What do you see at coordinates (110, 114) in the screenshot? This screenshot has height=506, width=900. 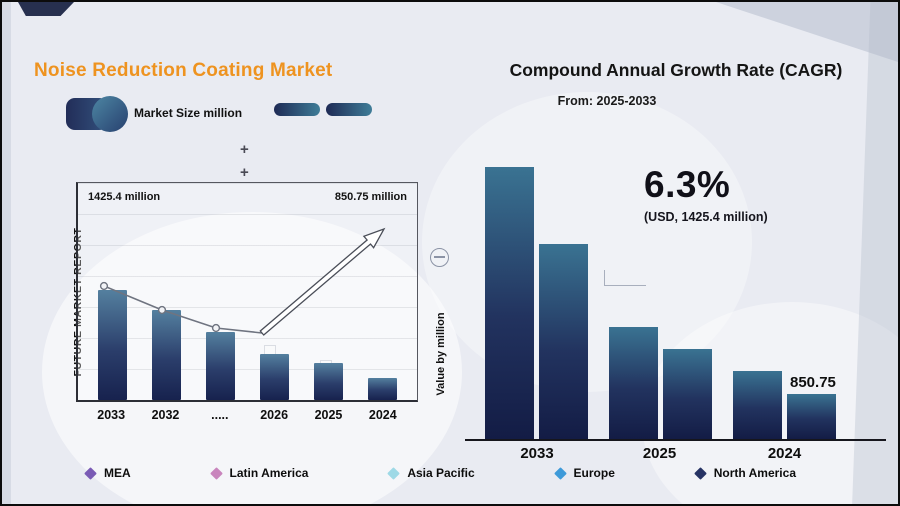 I see `sphere-shape` at bounding box center [110, 114].